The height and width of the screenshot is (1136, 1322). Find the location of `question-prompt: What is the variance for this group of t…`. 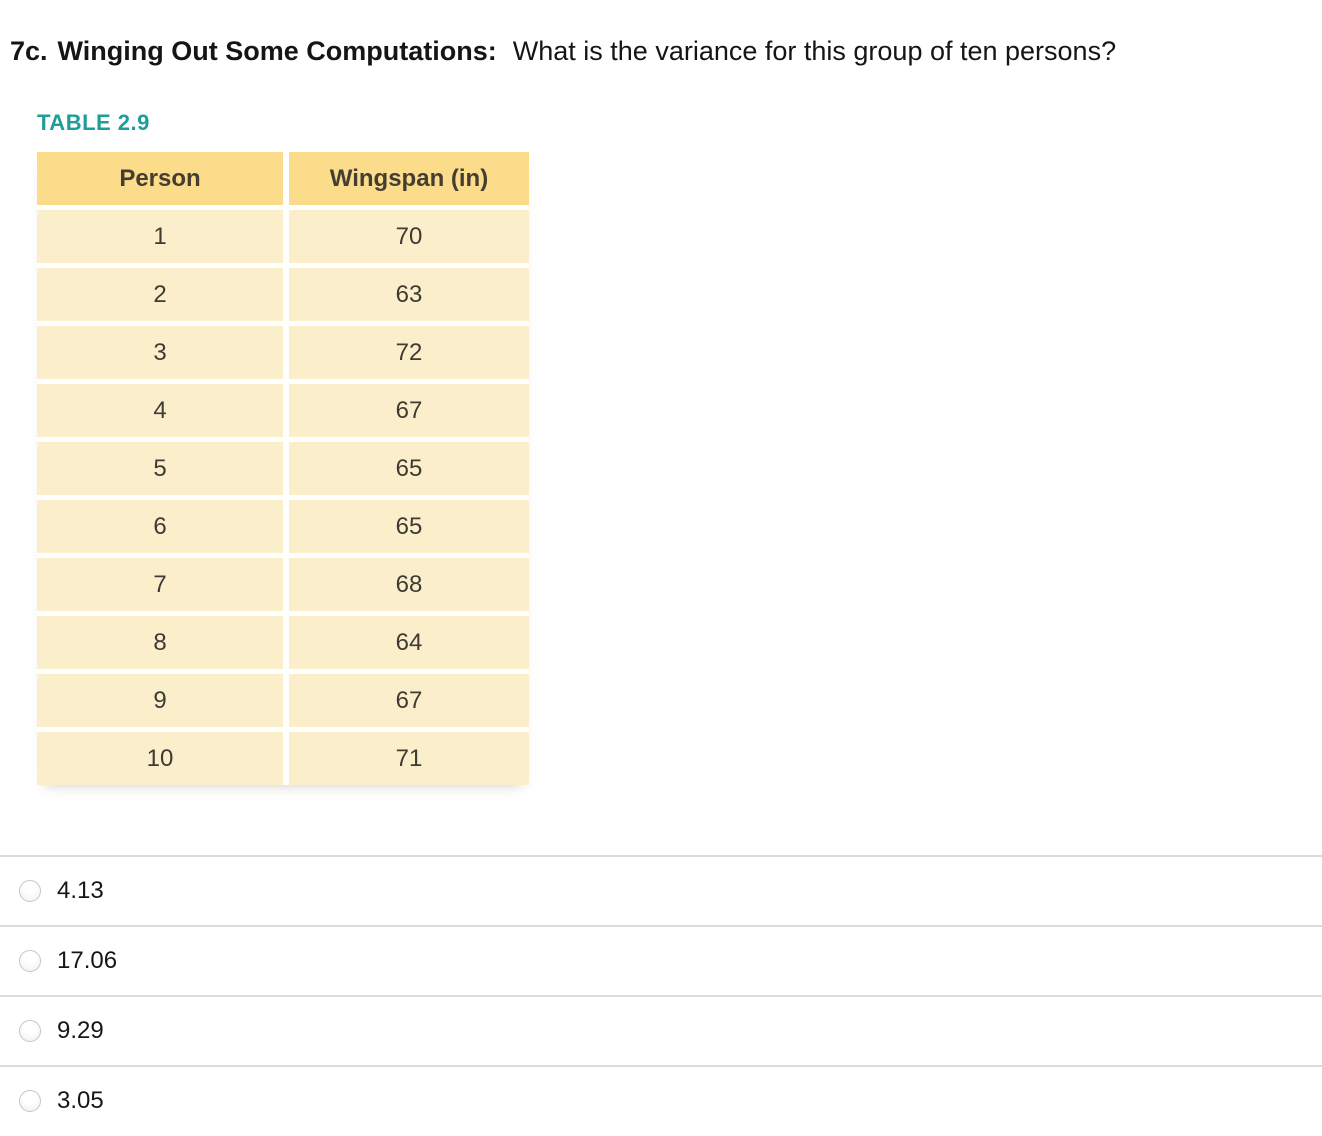

question-prompt: What is the variance for this group of t… is located at coordinates (814, 51).